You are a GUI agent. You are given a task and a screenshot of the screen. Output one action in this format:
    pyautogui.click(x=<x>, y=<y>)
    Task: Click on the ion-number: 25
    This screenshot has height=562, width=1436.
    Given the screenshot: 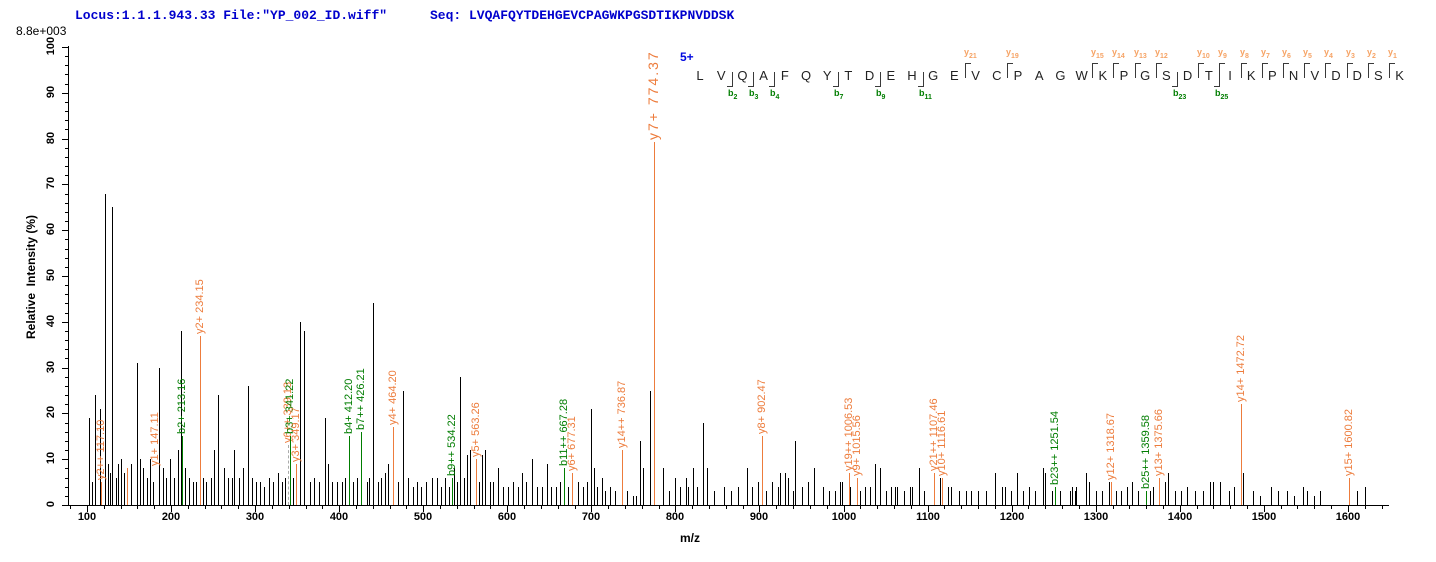 What is the action you would take?
    pyautogui.click(x=1224, y=97)
    